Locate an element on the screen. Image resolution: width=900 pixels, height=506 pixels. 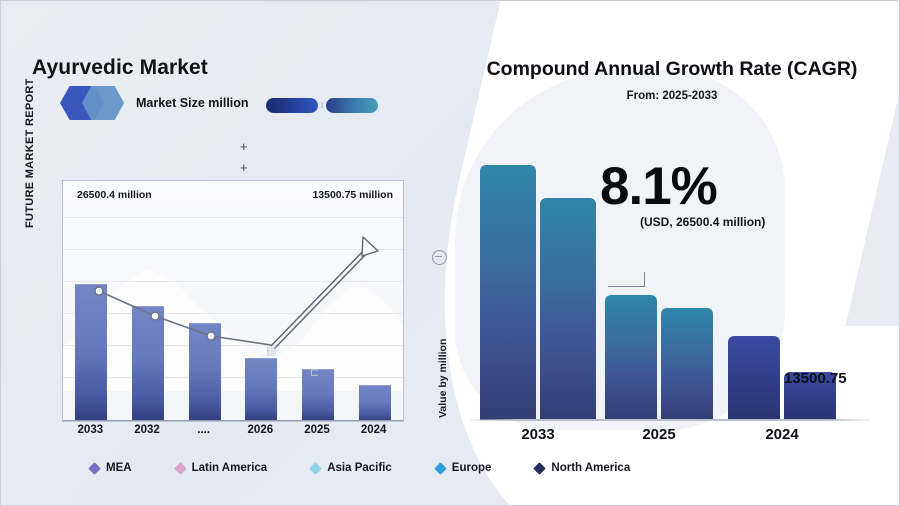
cagr-value: 8.1% is located at coordinates (659, 186).